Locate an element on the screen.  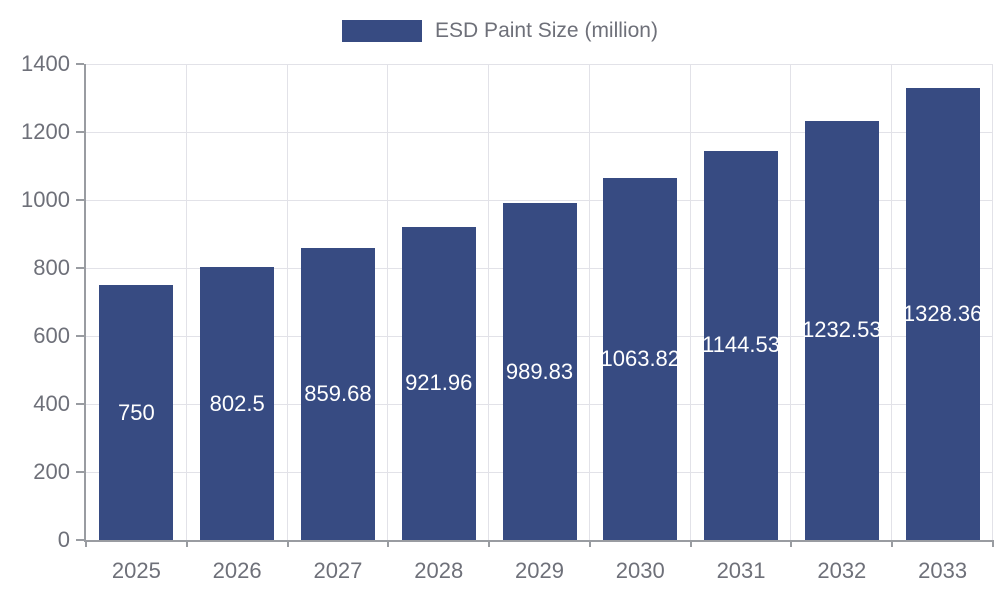
x-tick-label: 2026 is located at coordinates (237, 570).